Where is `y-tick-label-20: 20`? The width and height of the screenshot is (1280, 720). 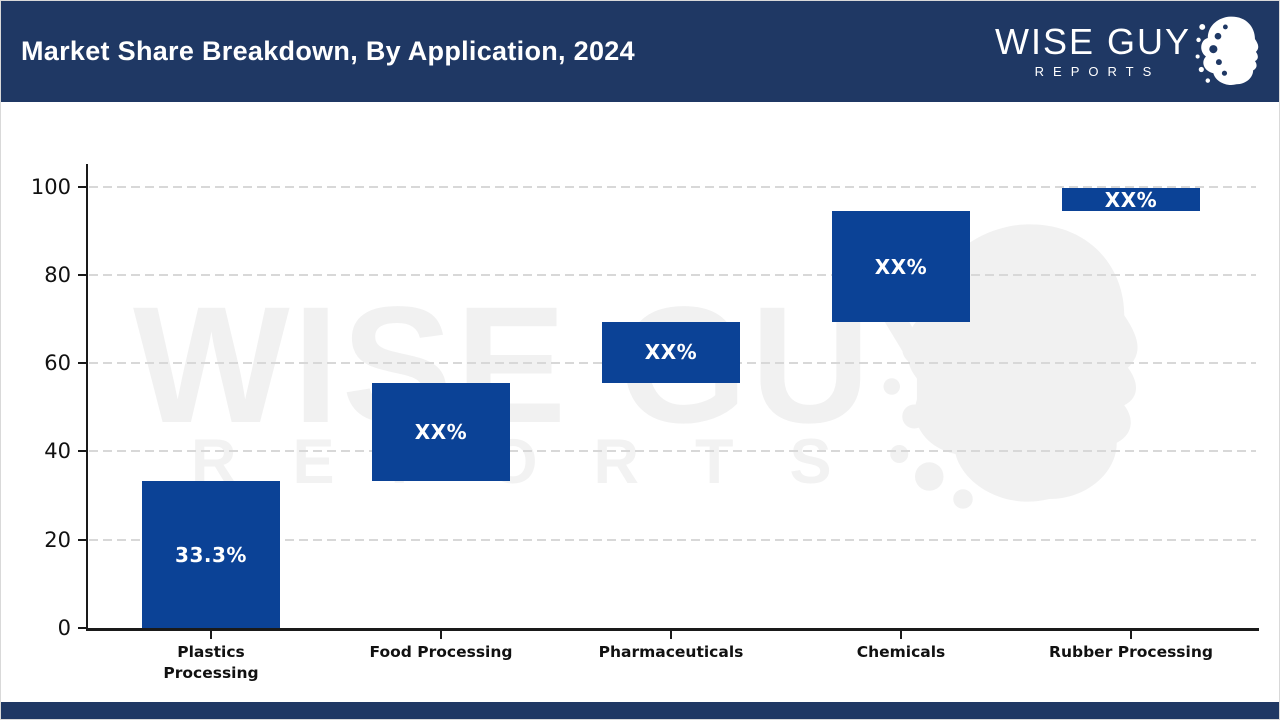
y-tick-label-20: 20 is located at coordinates (57, 539).